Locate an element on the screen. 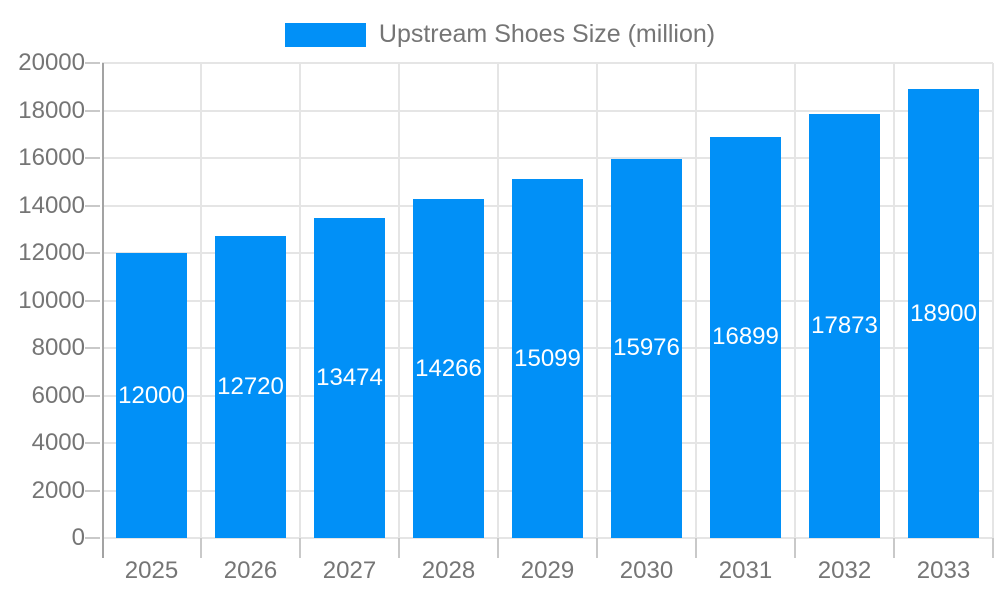 The width and height of the screenshot is (1000, 600). x-axis-label: 2025 is located at coordinates (151, 570).